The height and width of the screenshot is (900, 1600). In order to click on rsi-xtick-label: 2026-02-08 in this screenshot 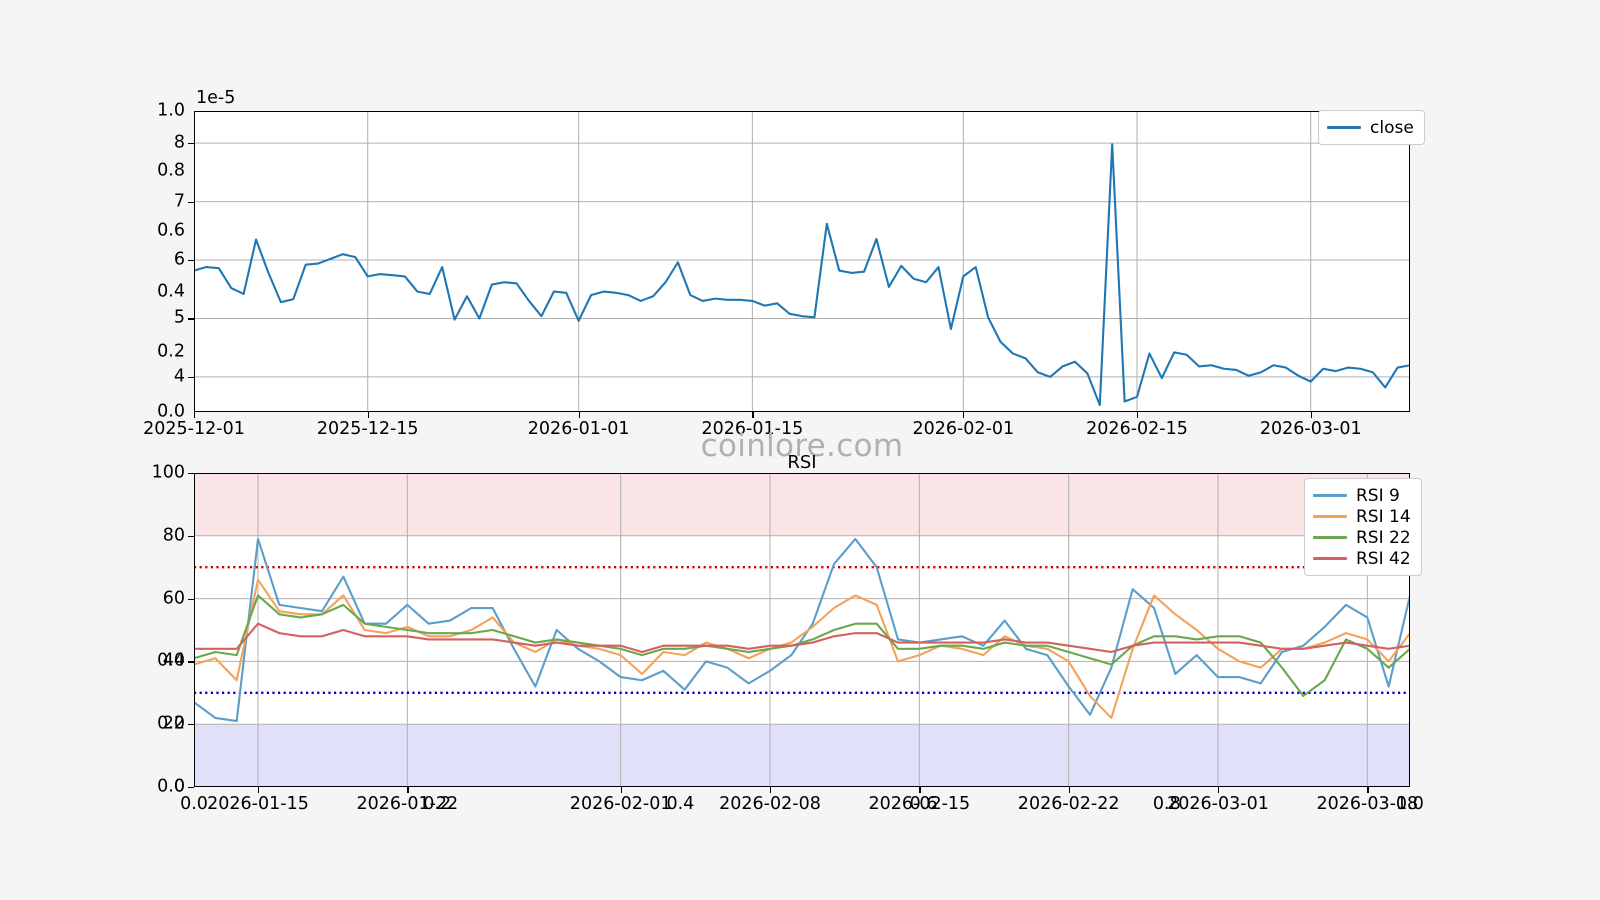, I will do `click(770, 804)`.